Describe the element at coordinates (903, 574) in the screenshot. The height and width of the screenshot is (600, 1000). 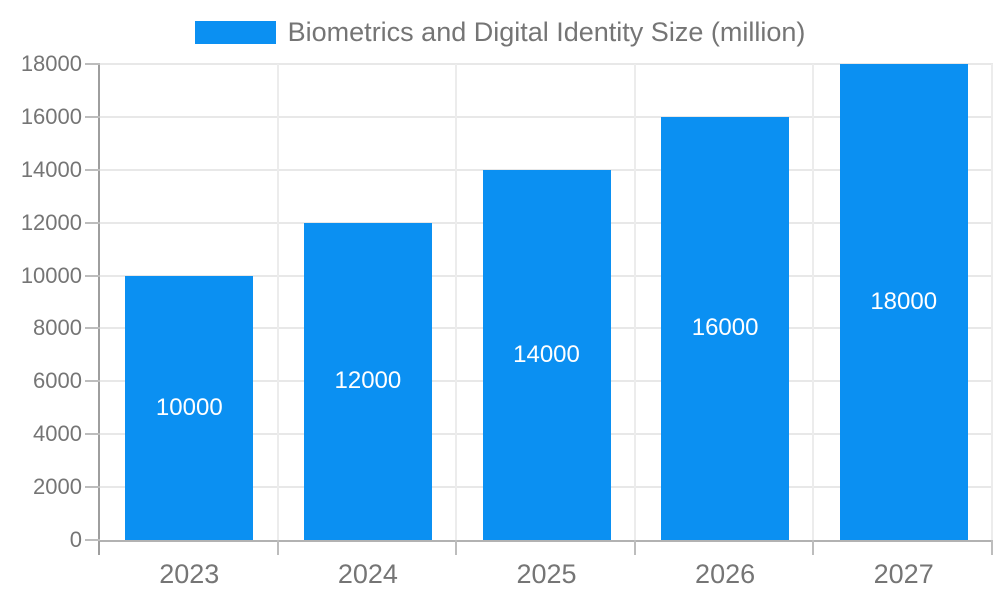
I see `x-axis-category-label: 2027` at that location.